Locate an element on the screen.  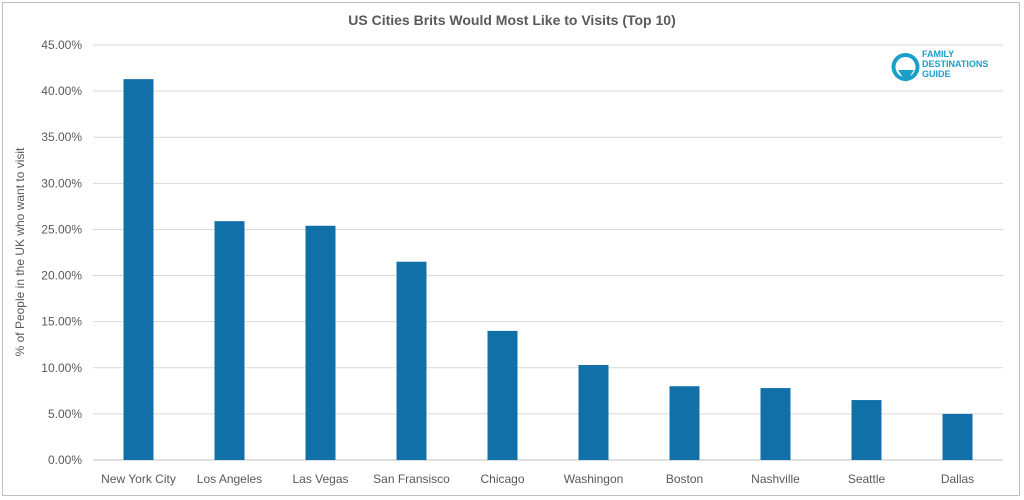
logo-line2: DESTINATIONS is located at coordinates (955, 64).